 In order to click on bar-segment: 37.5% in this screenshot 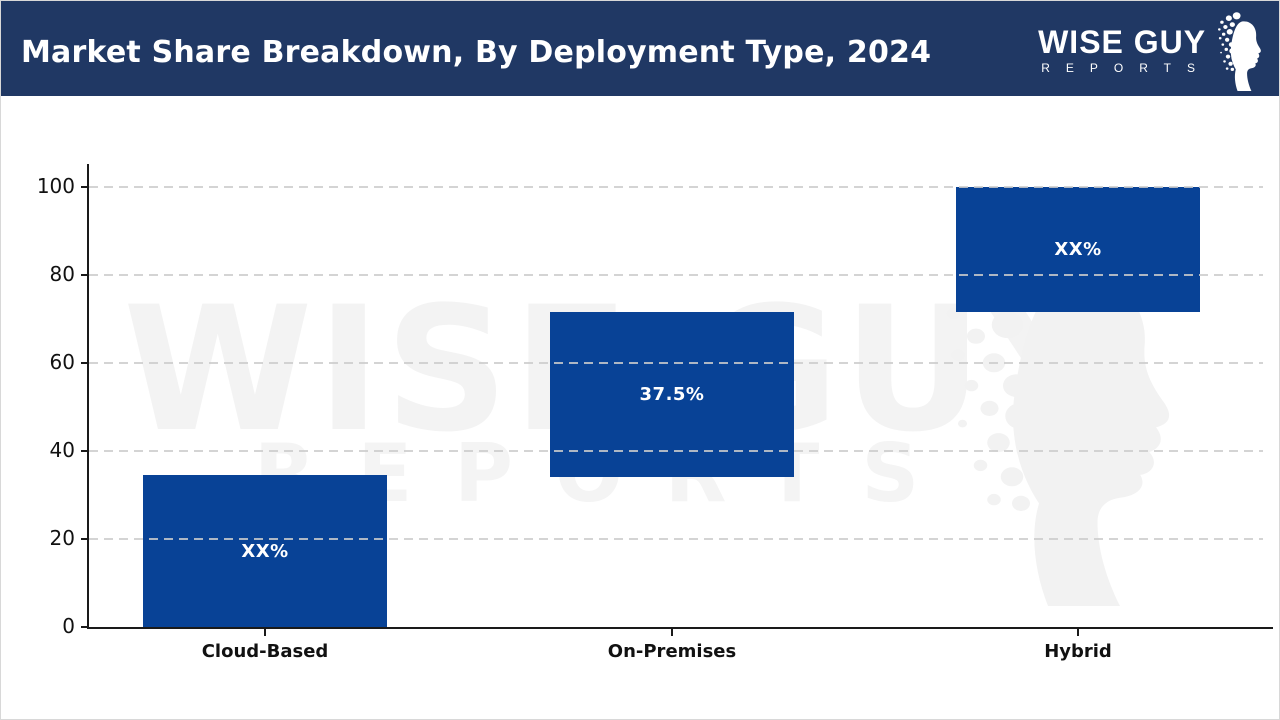, I will do `click(672, 394)`.